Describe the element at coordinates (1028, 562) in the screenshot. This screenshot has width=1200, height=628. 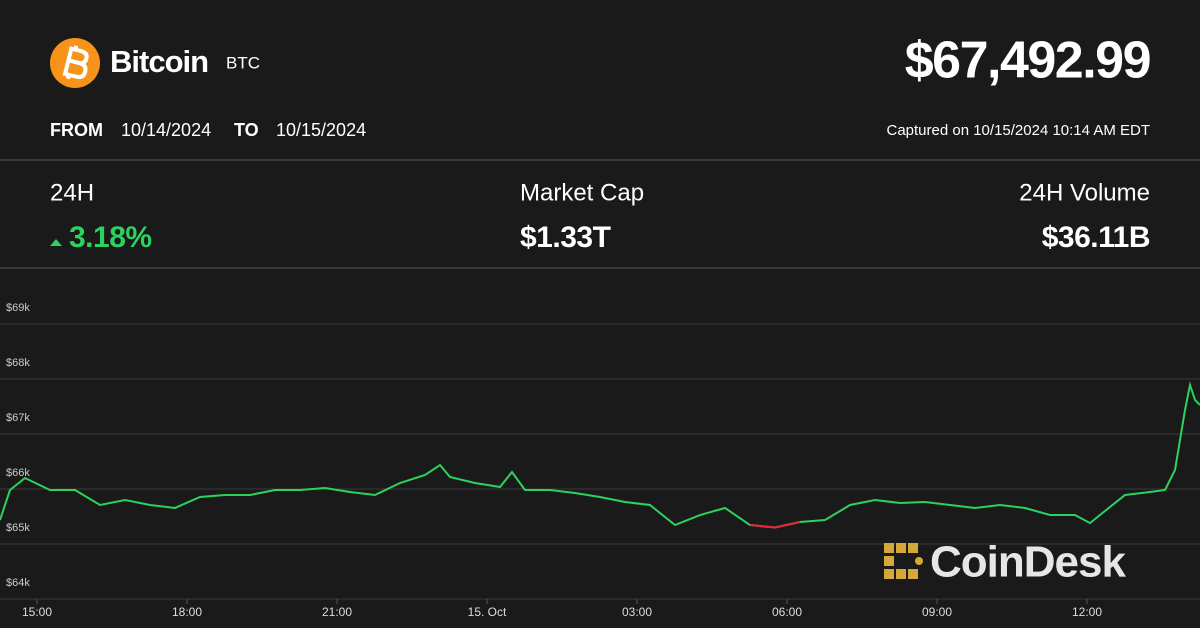
I see `watermark: CoinDesk` at that location.